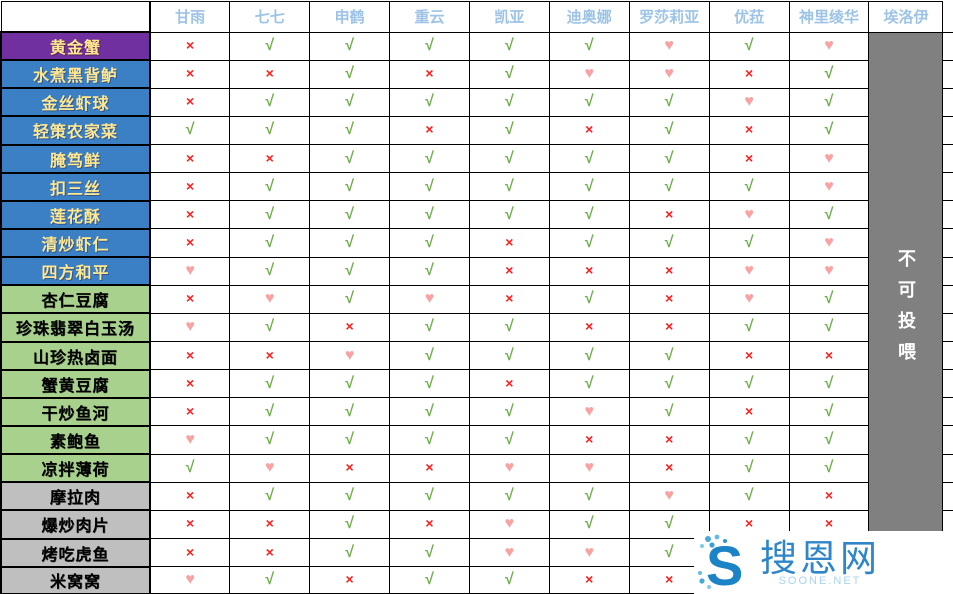 The height and width of the screenshot is (594, 953). I want to click on dish-label: 轻策农家菜, so click(75, 130).